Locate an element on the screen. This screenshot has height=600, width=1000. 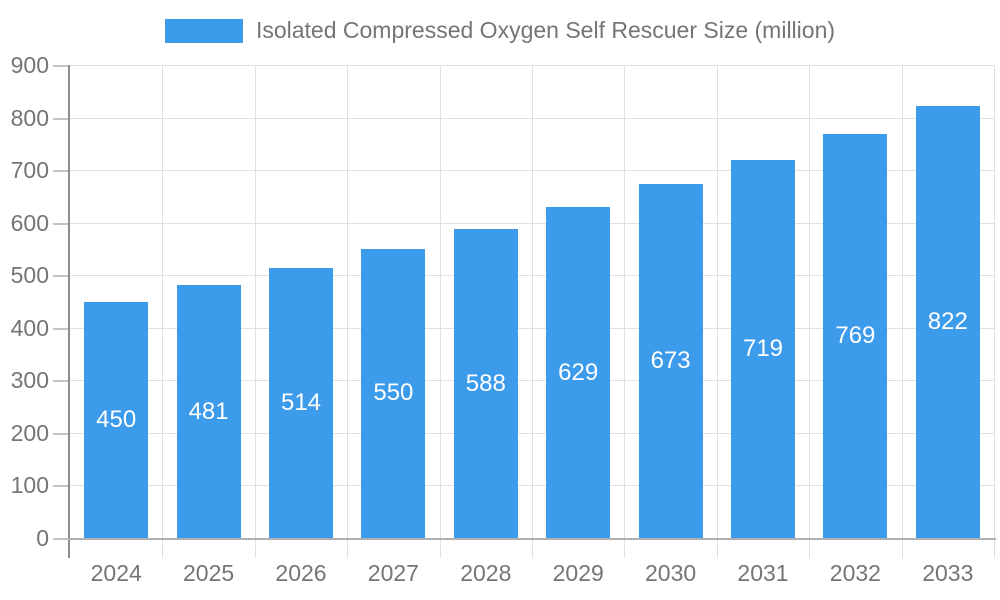
bar-value-label: 450 is located at coordinates (116, 419).